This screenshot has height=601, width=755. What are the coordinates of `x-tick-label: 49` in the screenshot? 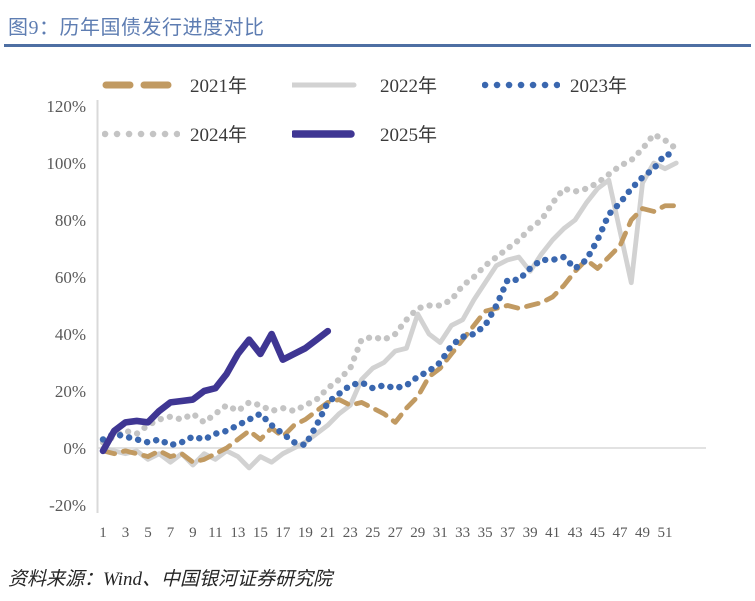 It's located at (642, 533).